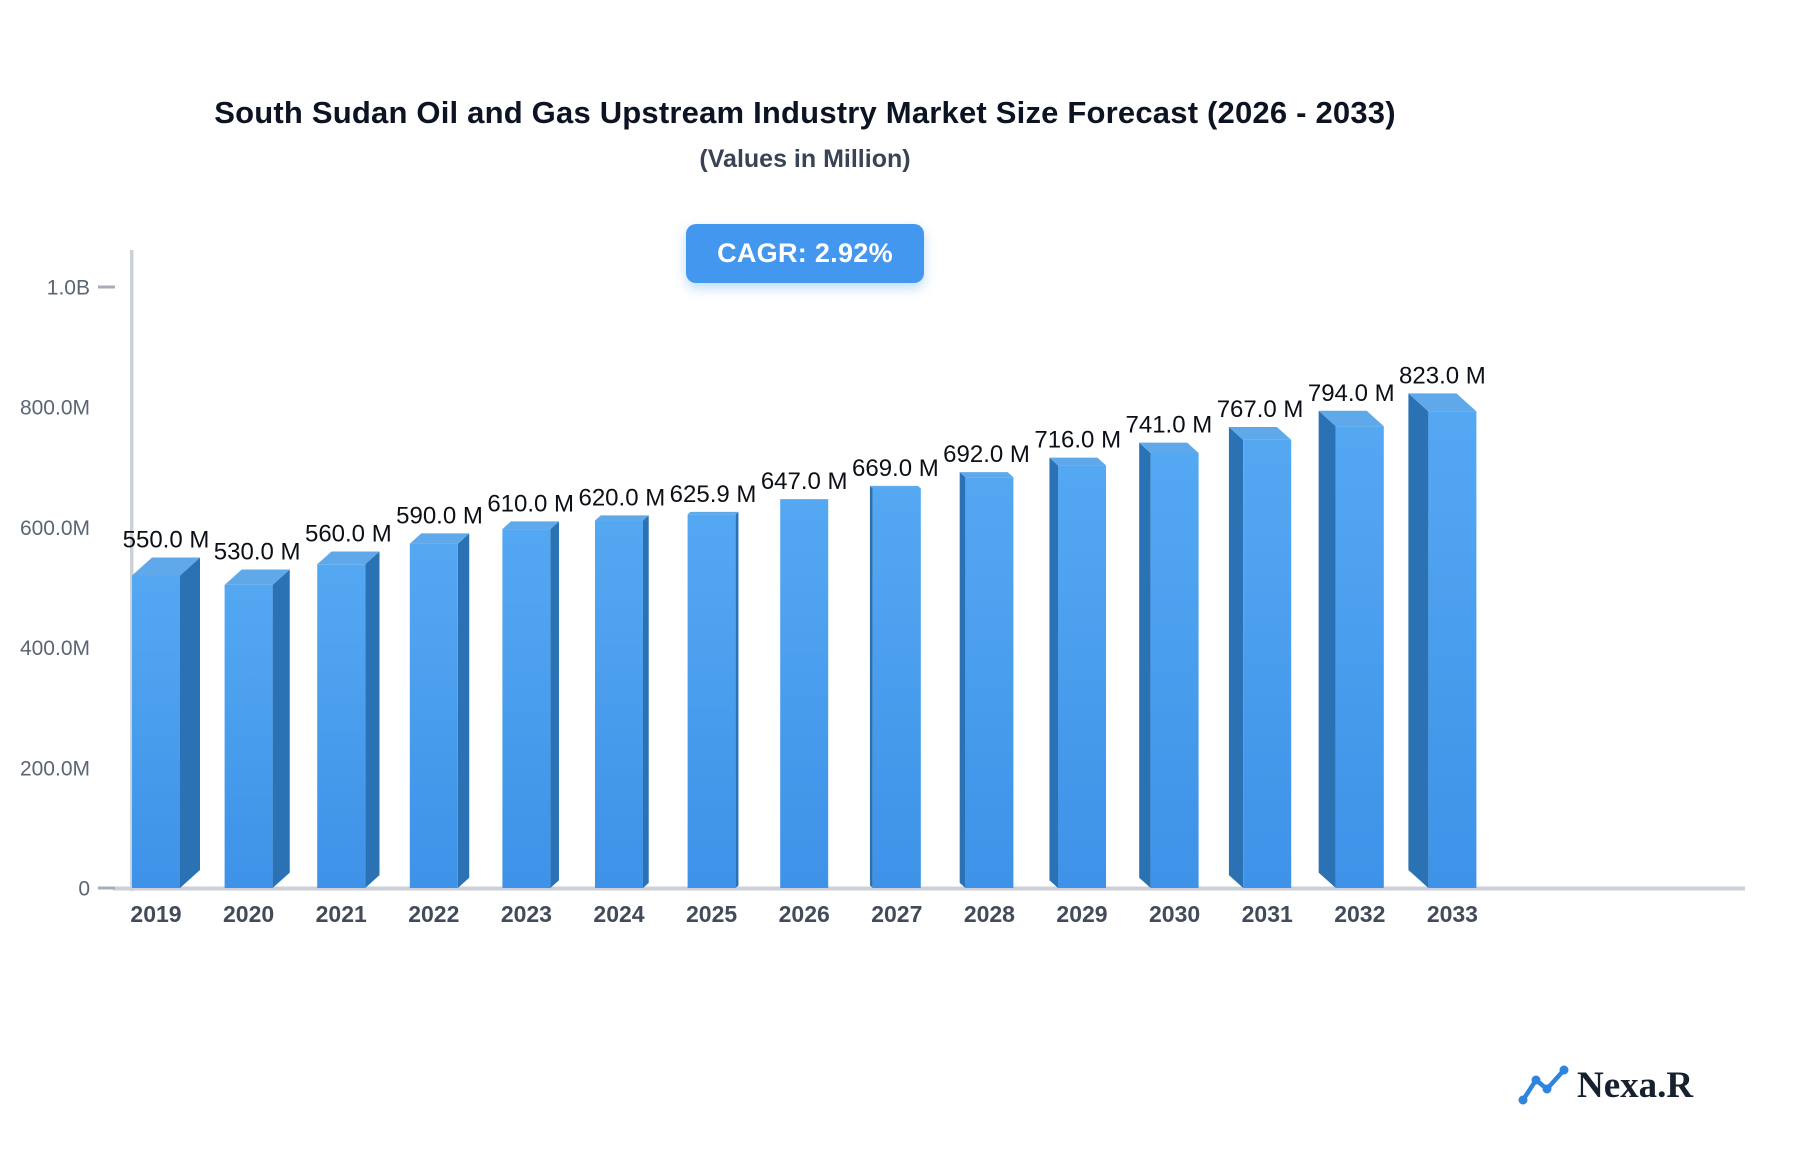 The image size is (1800, 1156). Describe the element at coordinates (526, 914) in the screenshot. I see `x-tick-label: 2023` at that location.